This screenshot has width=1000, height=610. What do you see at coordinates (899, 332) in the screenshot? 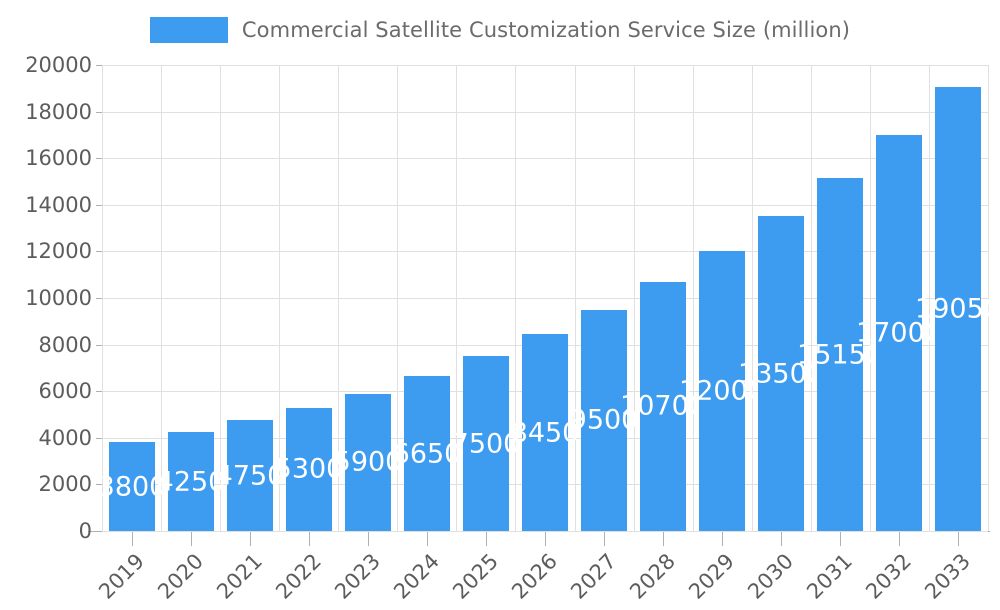
I see `bar: 17000` at bounding box center [899, 332].